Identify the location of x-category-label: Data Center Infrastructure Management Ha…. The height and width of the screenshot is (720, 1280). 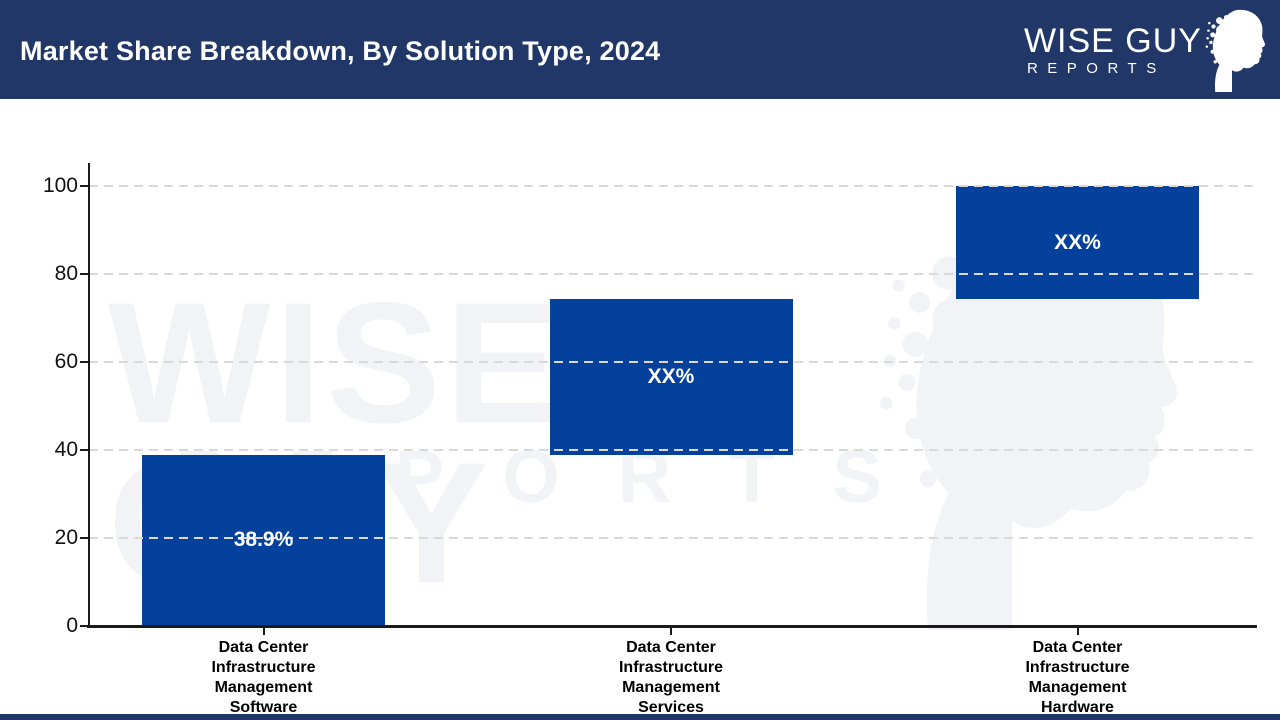
(1077, 677).